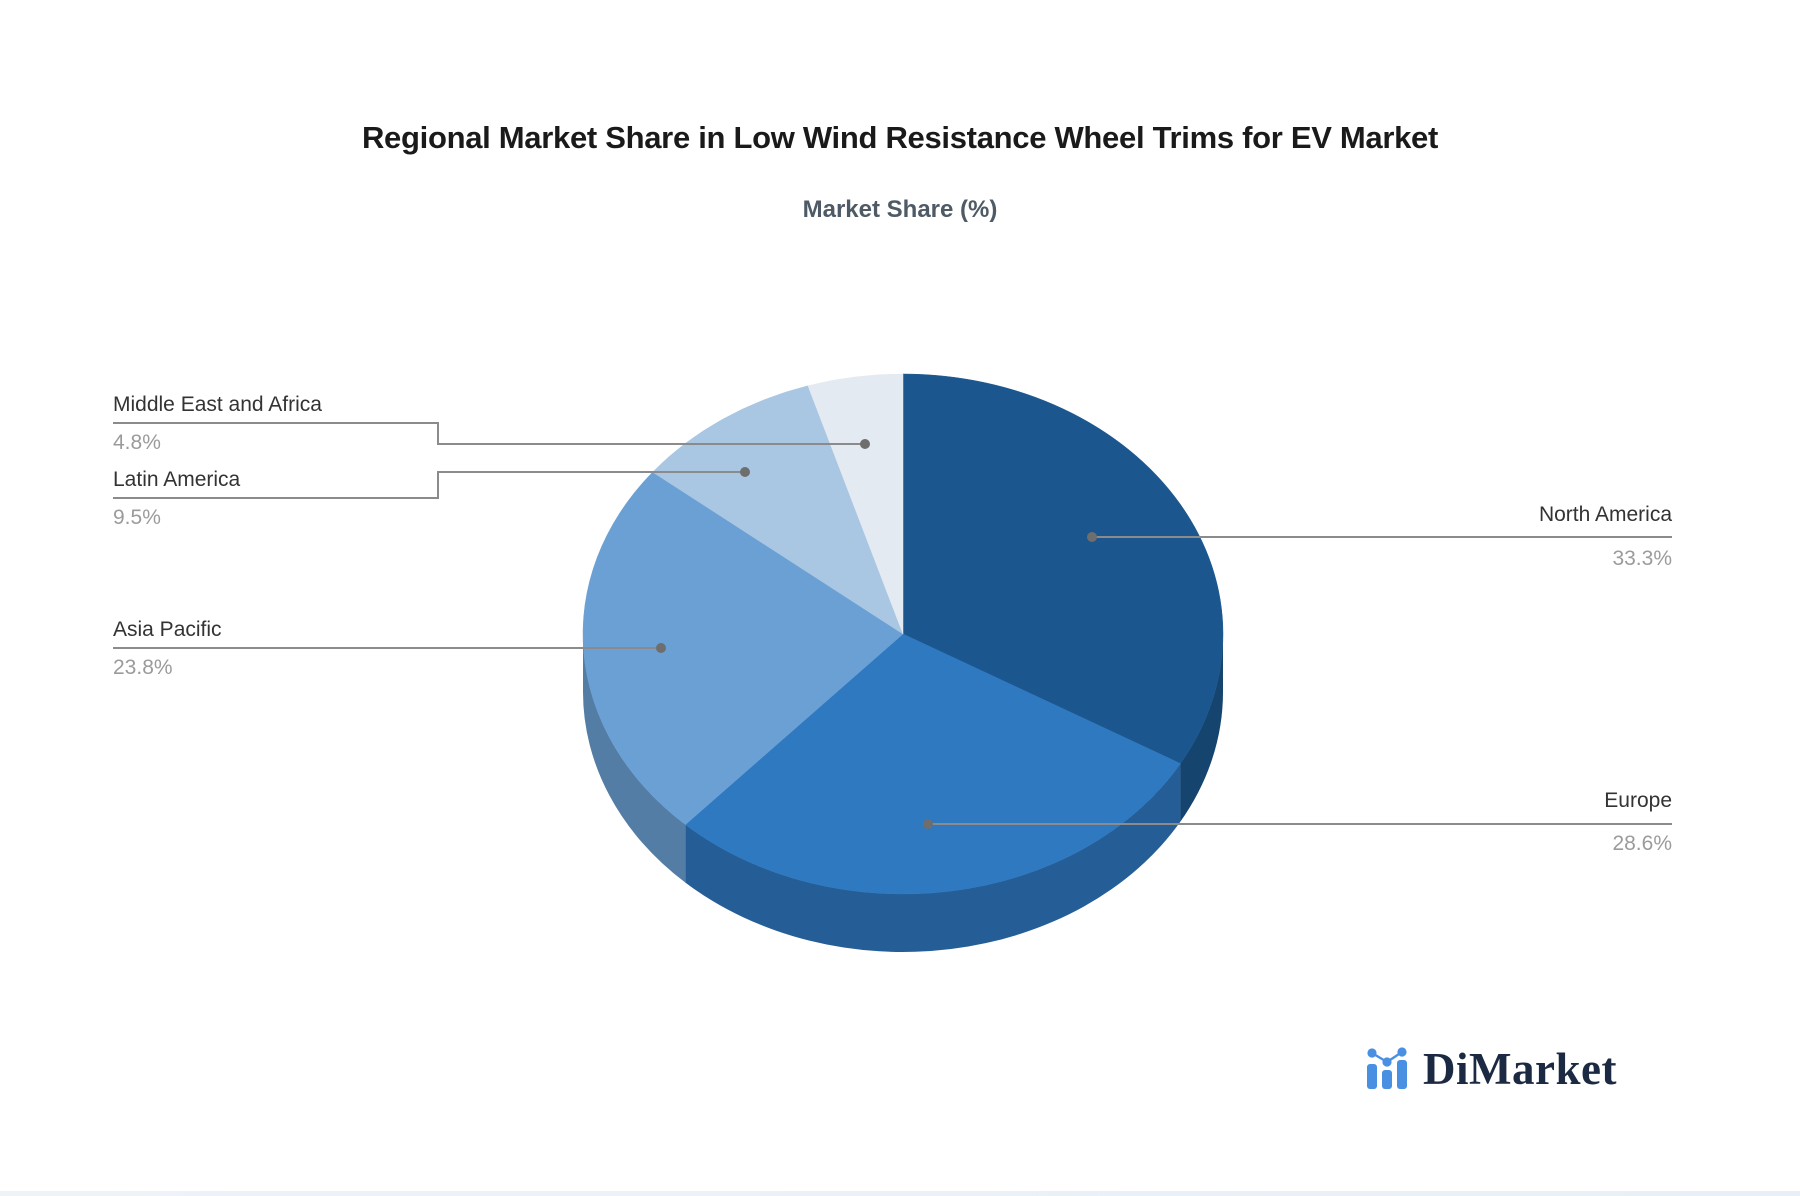  Describe the element at coordinates (1520, 1069) in the screenshot. I see `brand-name: DiMarket` at that location.